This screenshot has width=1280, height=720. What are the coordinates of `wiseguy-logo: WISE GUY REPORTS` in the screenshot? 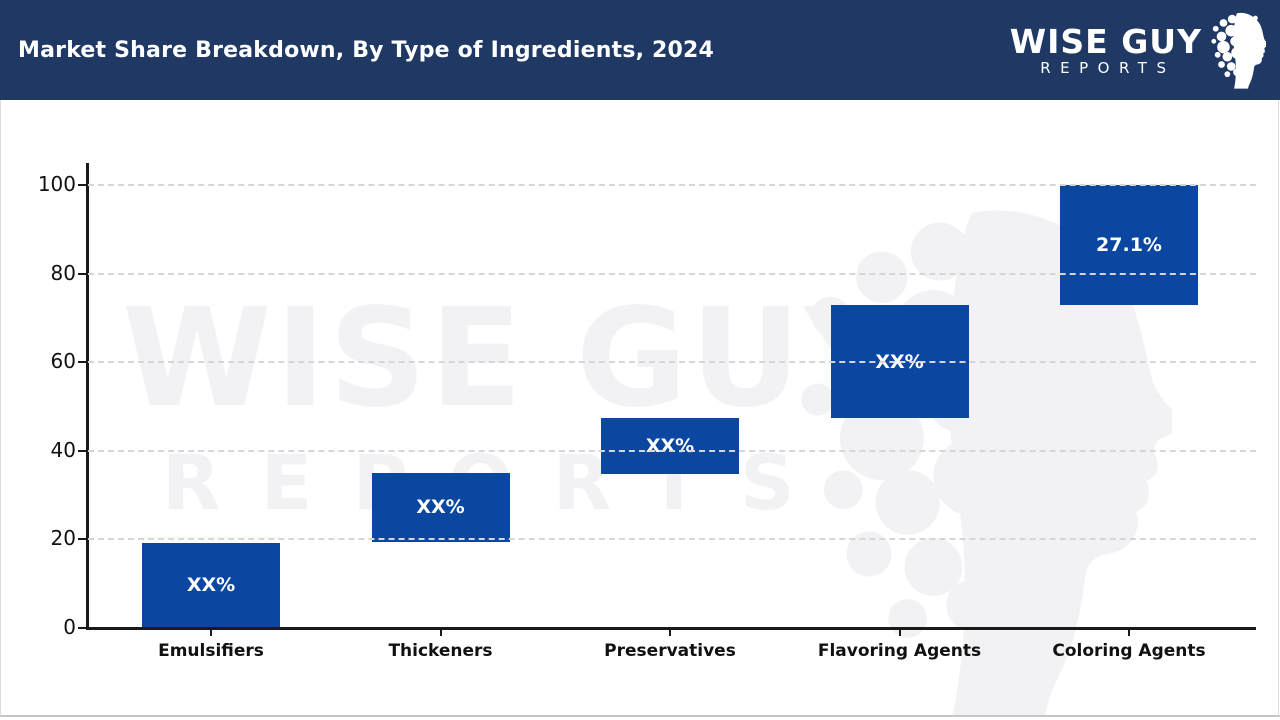 It's located at (1145, 50).